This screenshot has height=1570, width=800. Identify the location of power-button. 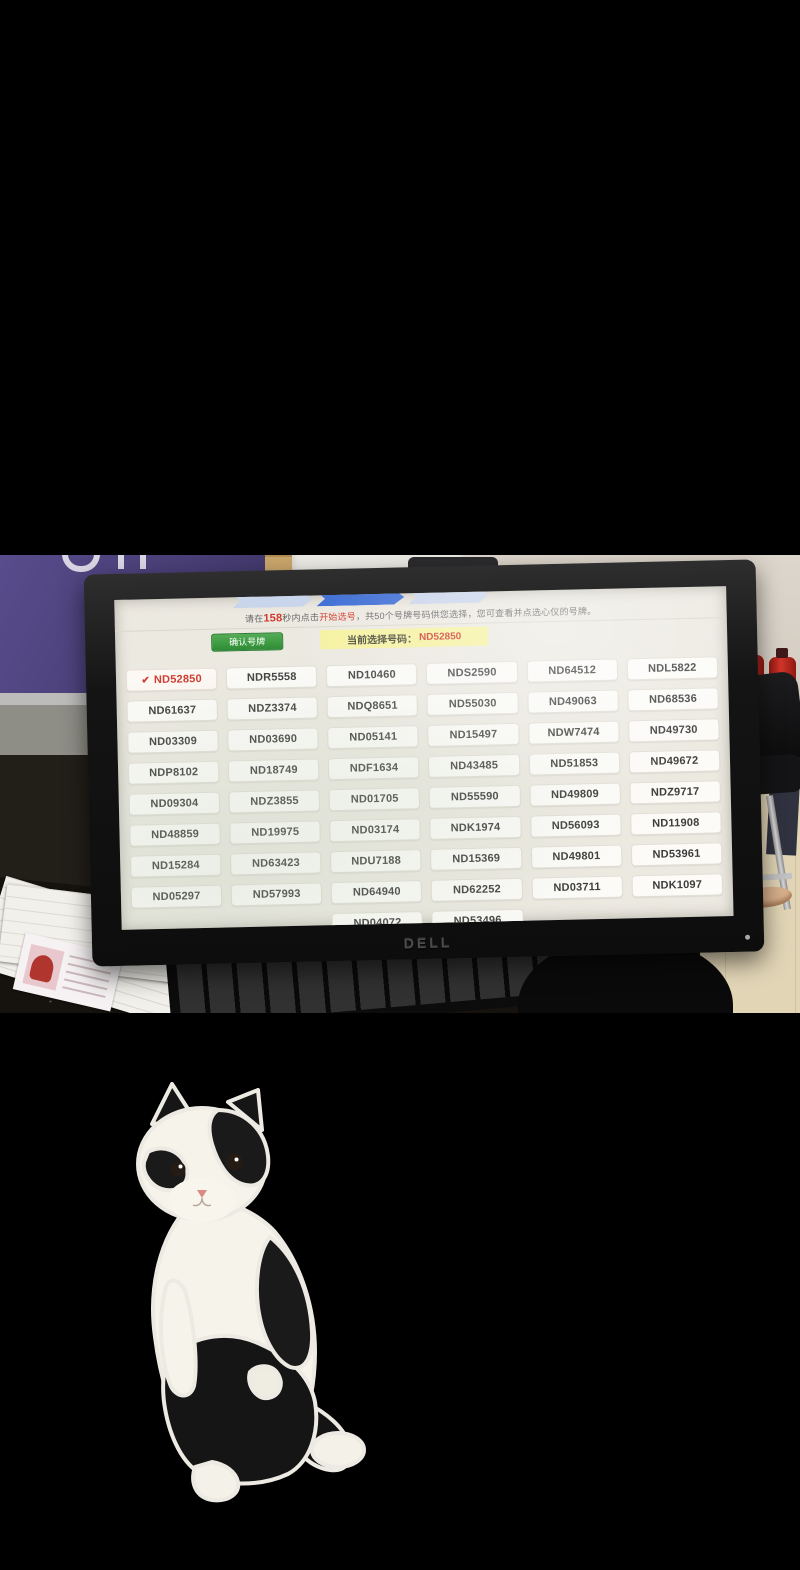
(747, 937).